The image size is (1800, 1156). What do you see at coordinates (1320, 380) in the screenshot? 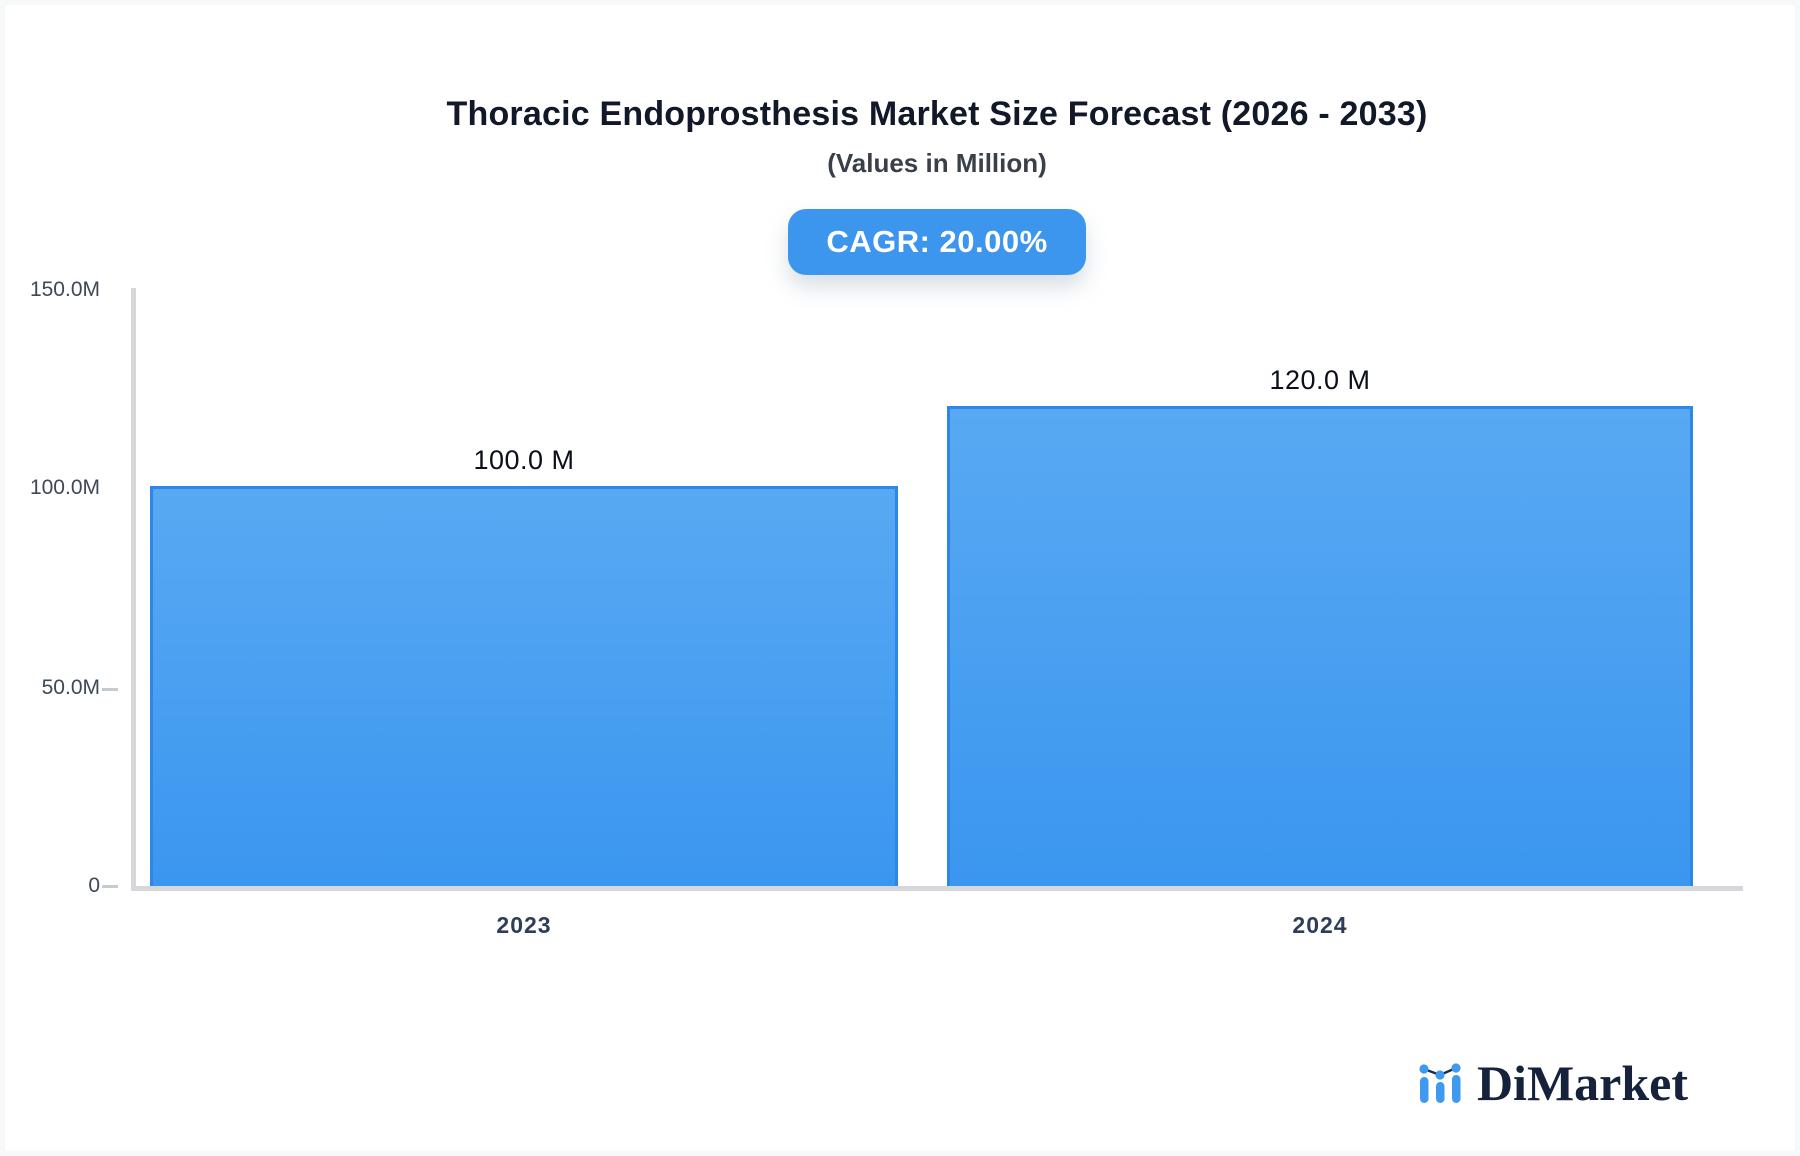
I see `bar-value-label-2024: 120.0 M` at bounding box center [1320, 380].